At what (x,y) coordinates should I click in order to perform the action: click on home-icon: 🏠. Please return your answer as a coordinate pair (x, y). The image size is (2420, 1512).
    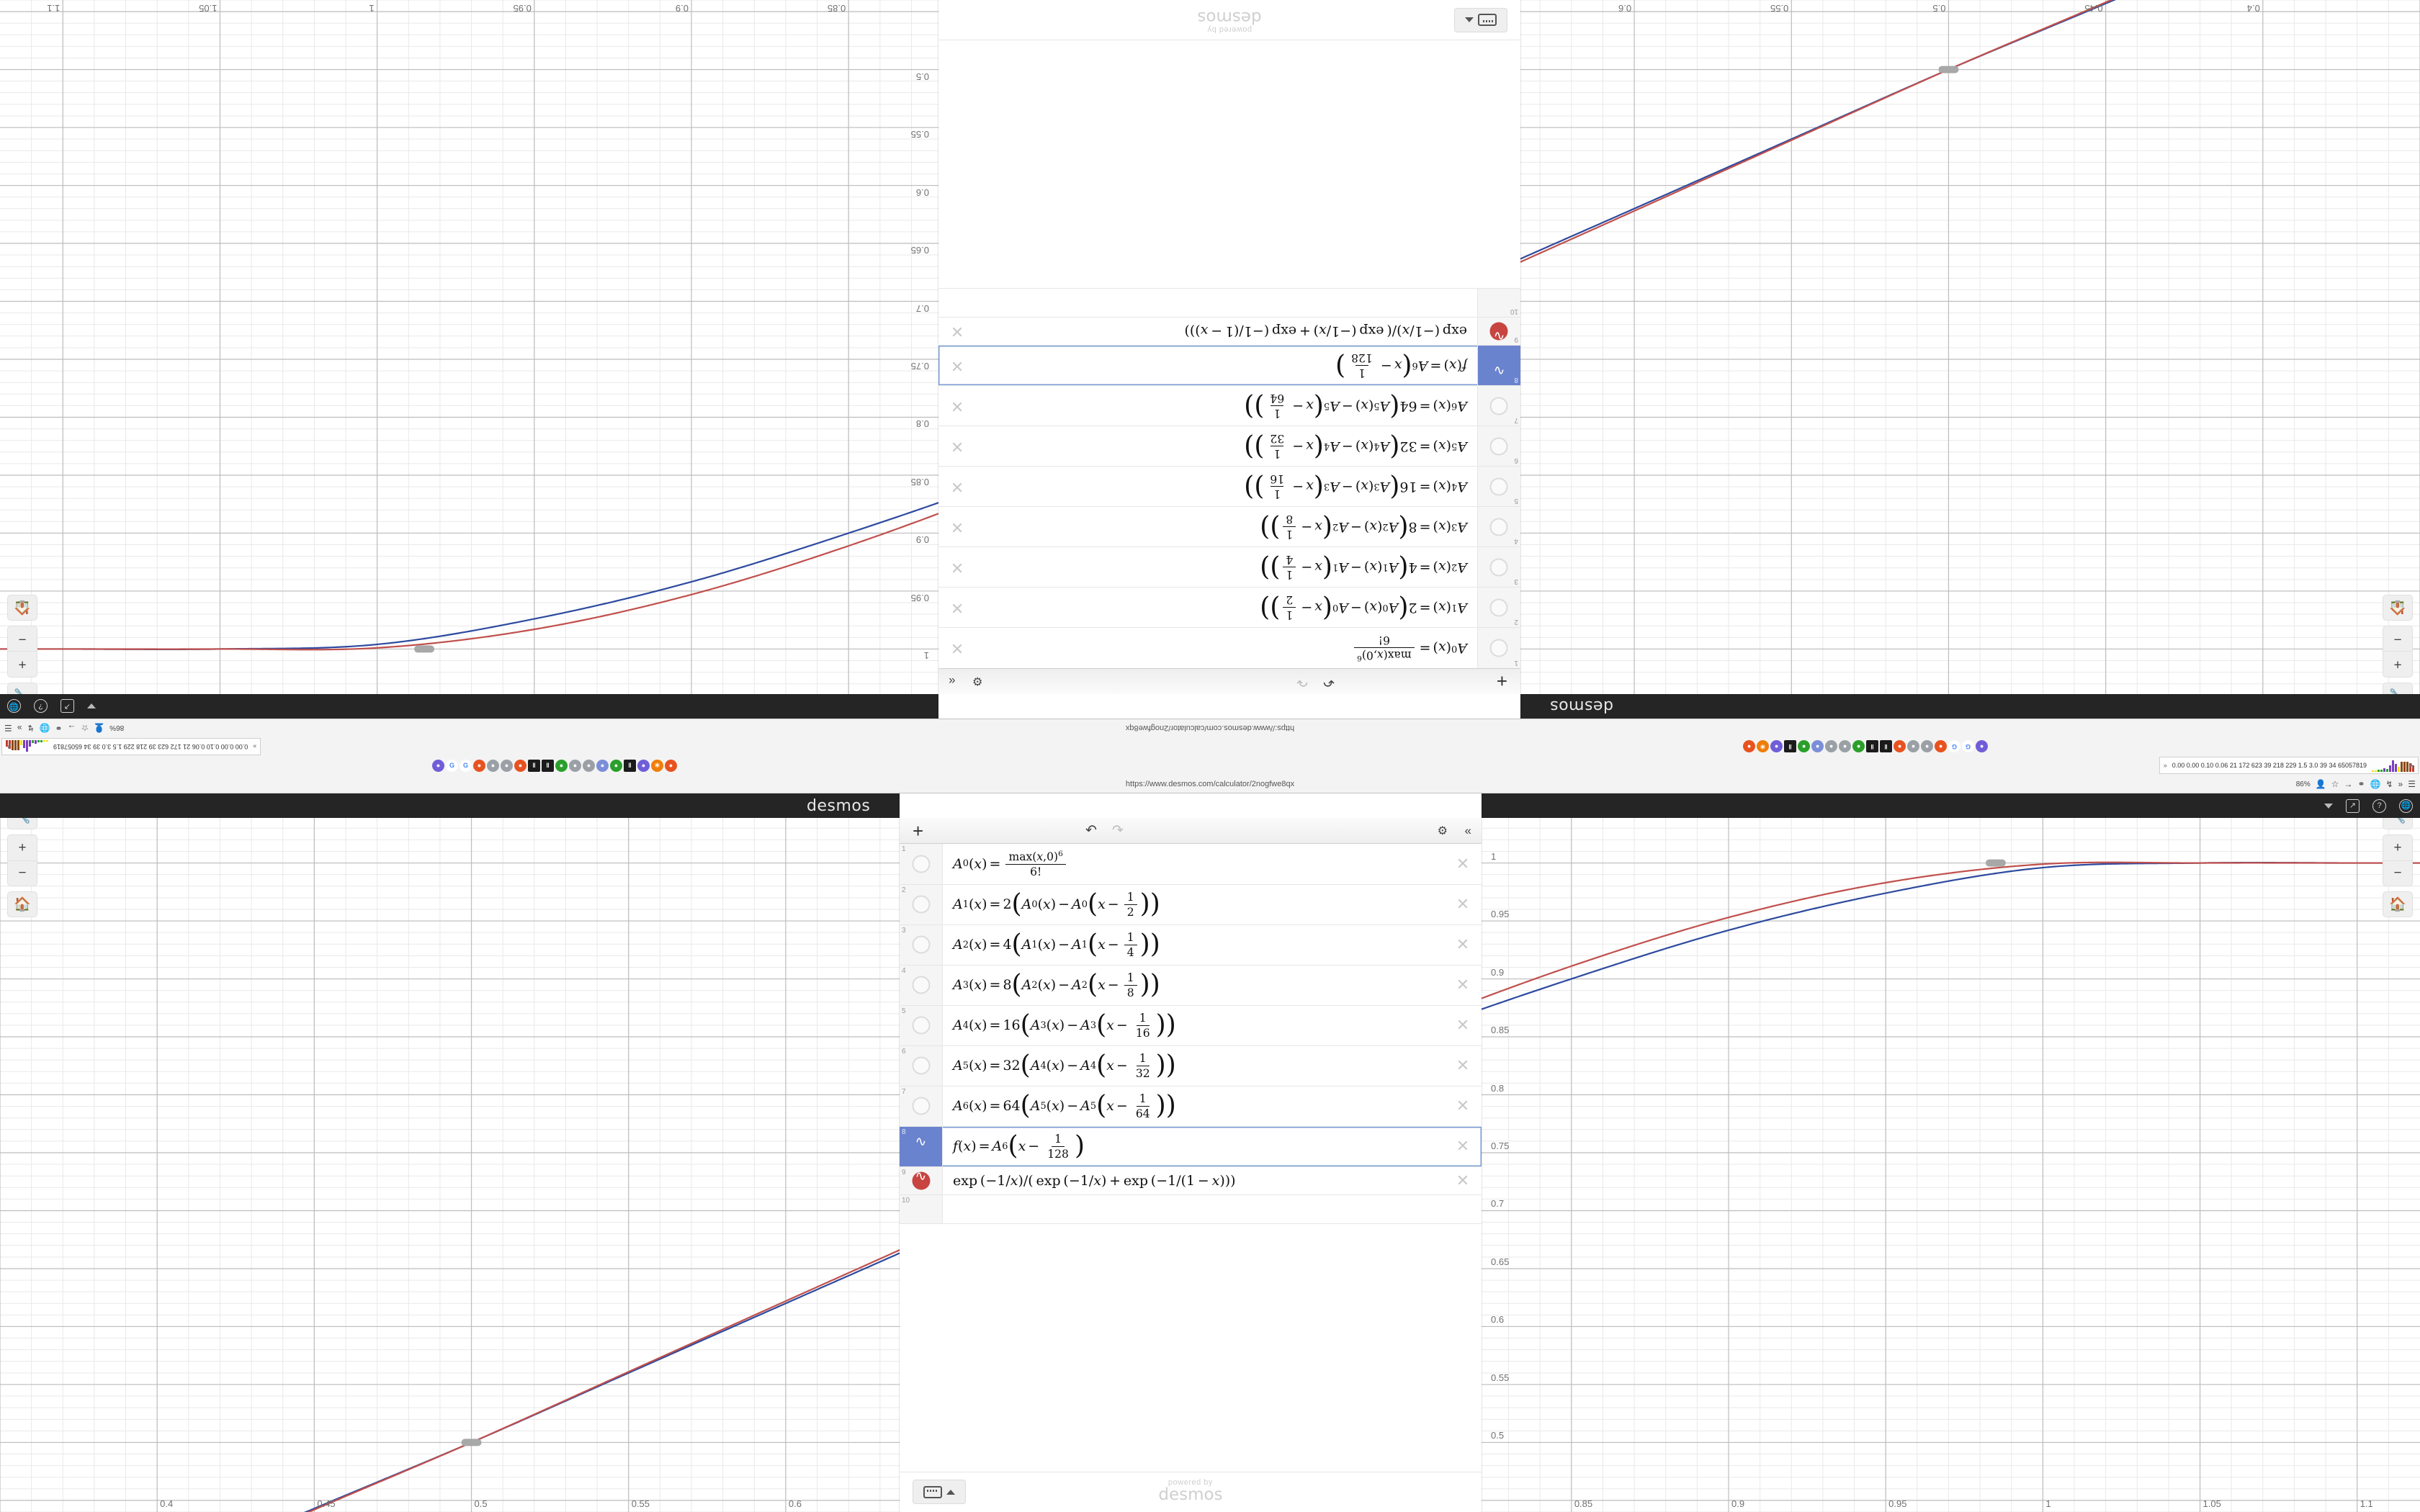
    Looking at the image, I should click on (22, 608).